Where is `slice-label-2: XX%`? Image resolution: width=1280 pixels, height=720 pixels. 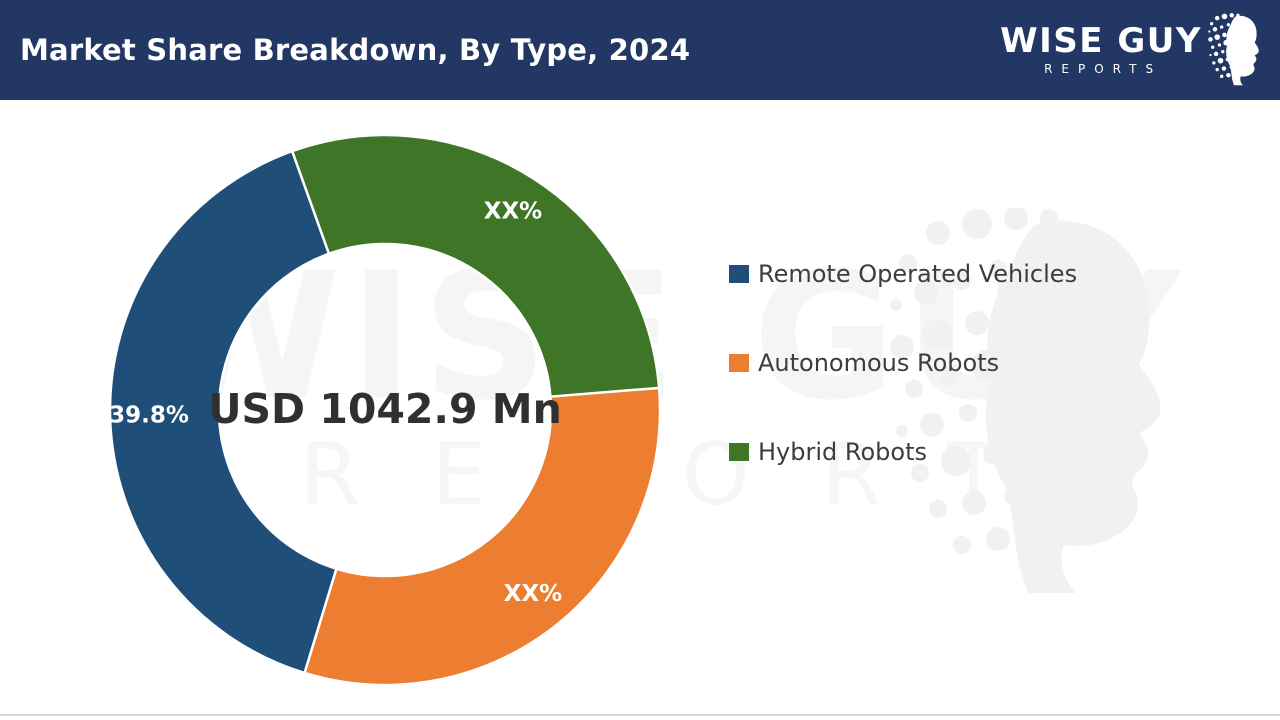 slice-label-2: XX% is located at coordinates (533, 594).